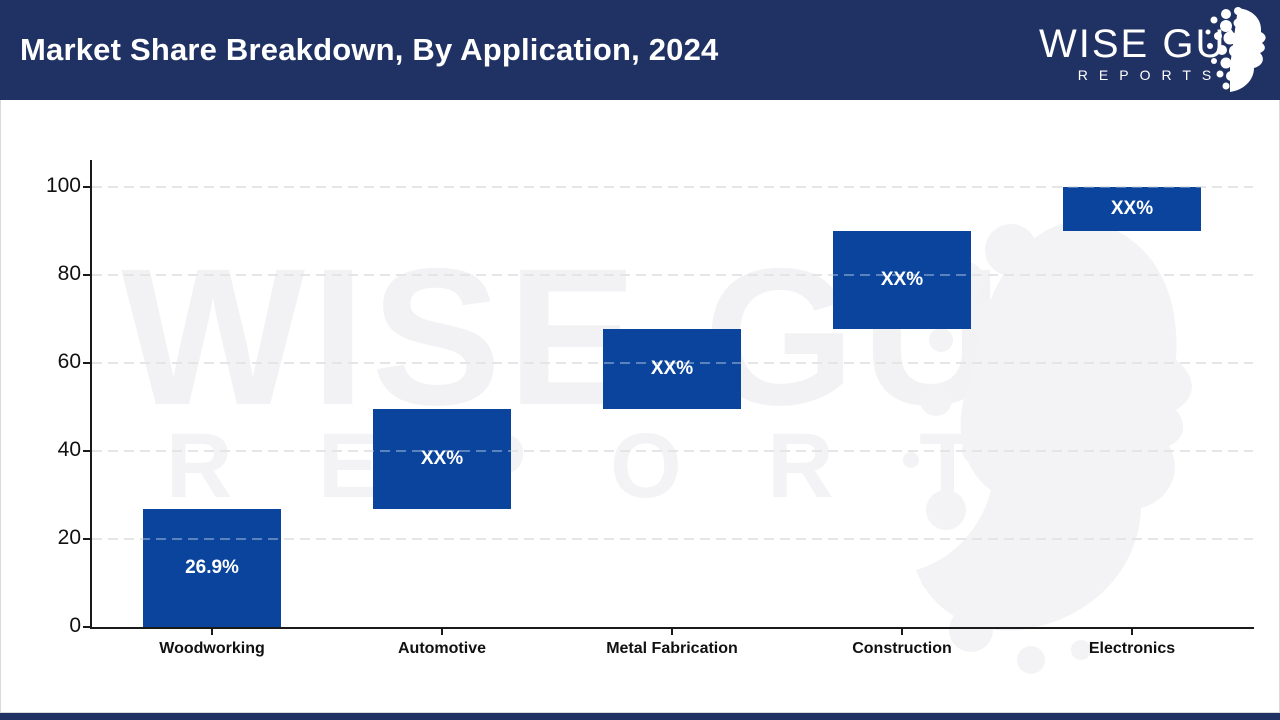 This screenshot has height=720, width=1280. What do you see at coordinates (1150, 75) in the screenshot?
I see `logo-subtitle: REPORTS` at bounding box center [1150, 75].